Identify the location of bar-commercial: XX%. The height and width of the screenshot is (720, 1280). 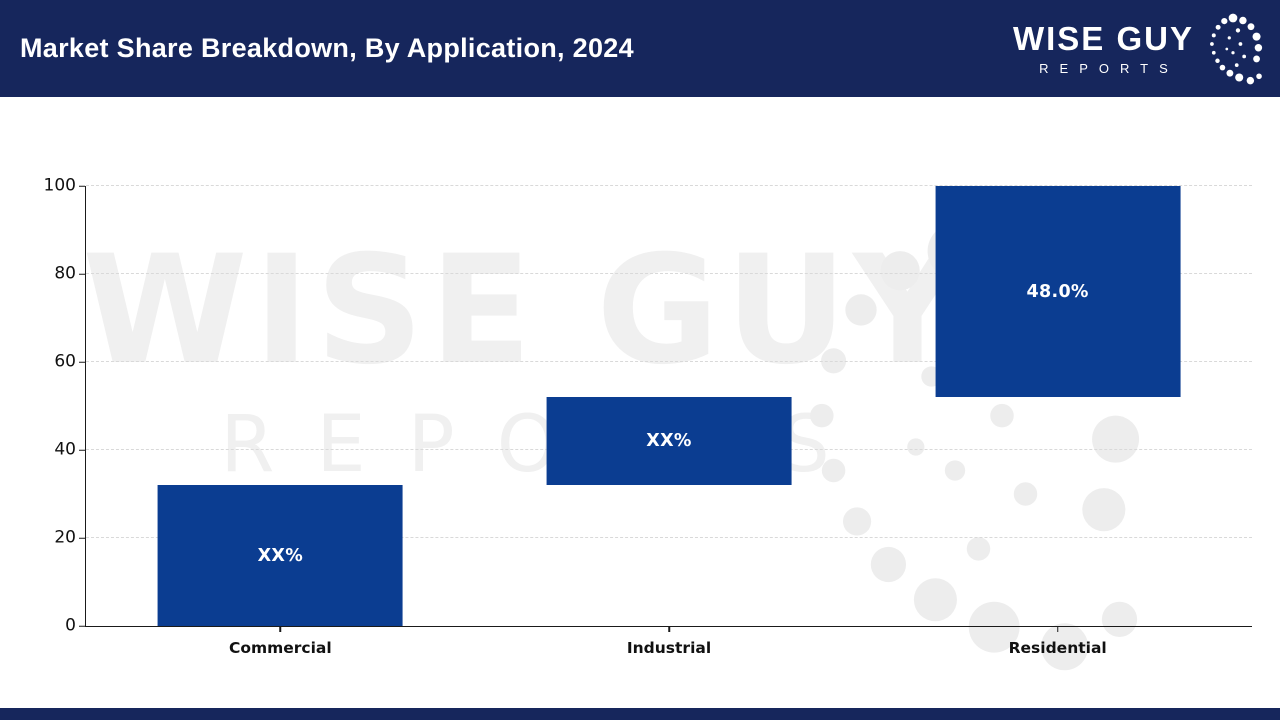
(280, 555).